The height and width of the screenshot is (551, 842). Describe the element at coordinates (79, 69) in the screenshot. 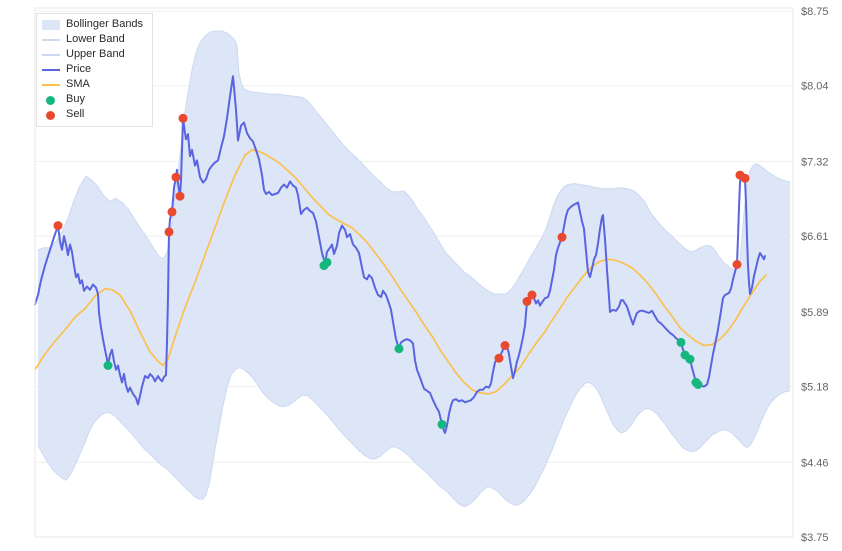

I see `legend-label: Price` at that location.